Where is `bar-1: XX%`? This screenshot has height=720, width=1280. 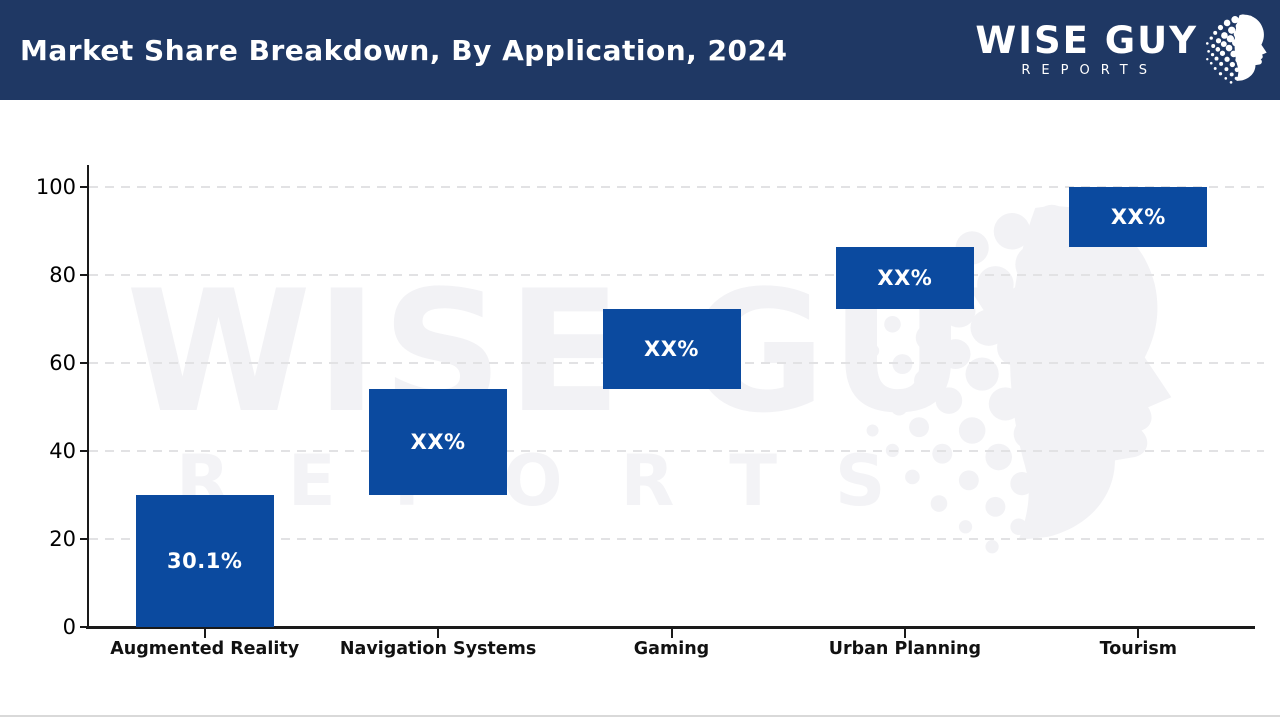 bar-1: XX% is located at coordinates (438, 441).